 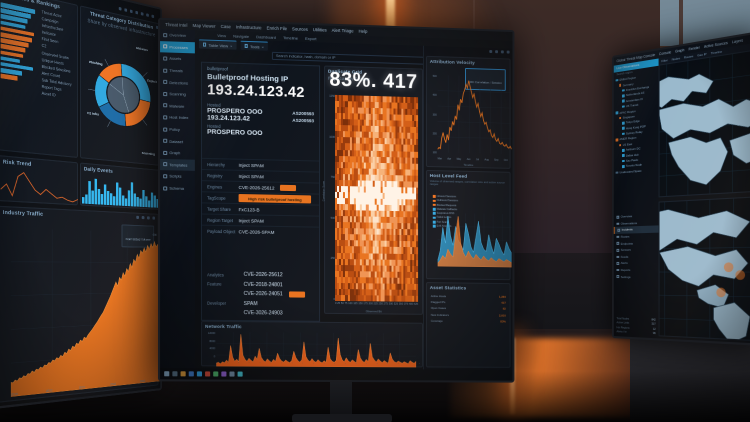 I want to click on cve-value: SPAM, so click(x=250, y=303).